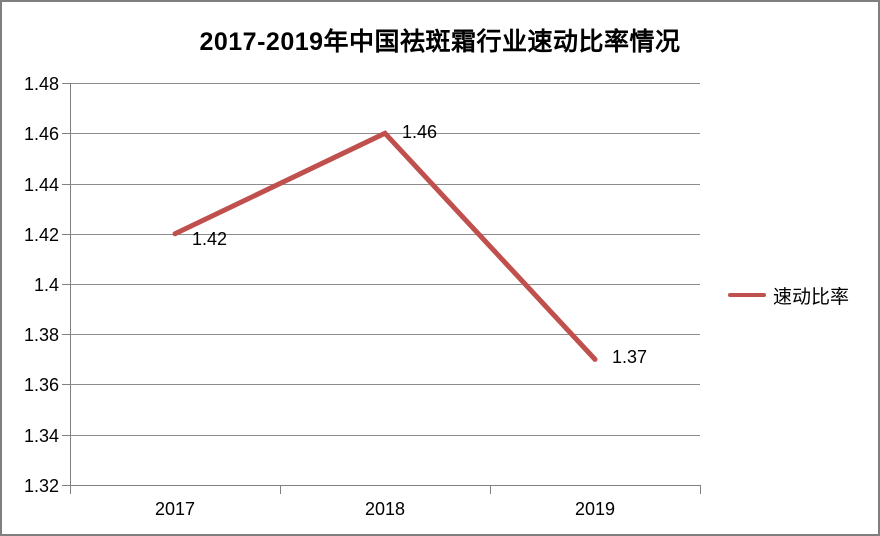  What do you see at coordinates (41, 234) in the screenshot?
I see `y-tick-label: 1.42` at bounding box center [41, 234].